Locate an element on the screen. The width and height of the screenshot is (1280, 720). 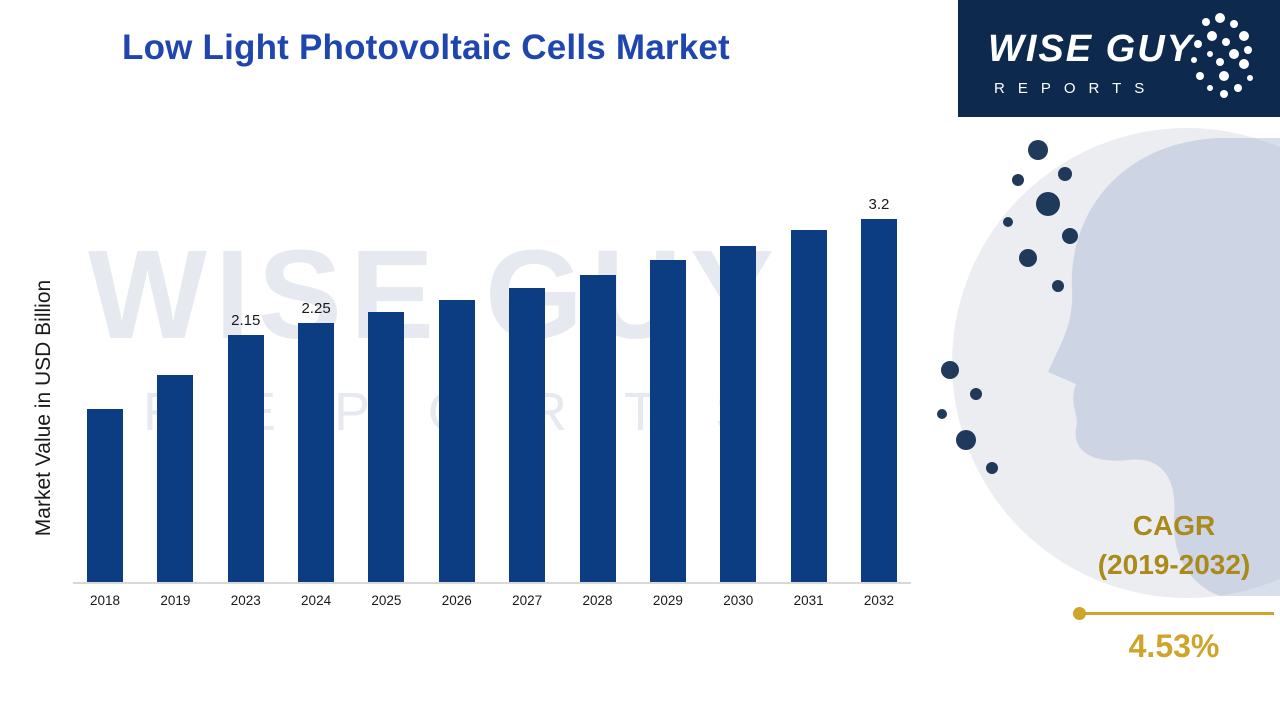
bar-value-label: 2.15 is located at coordinates (246, 320).